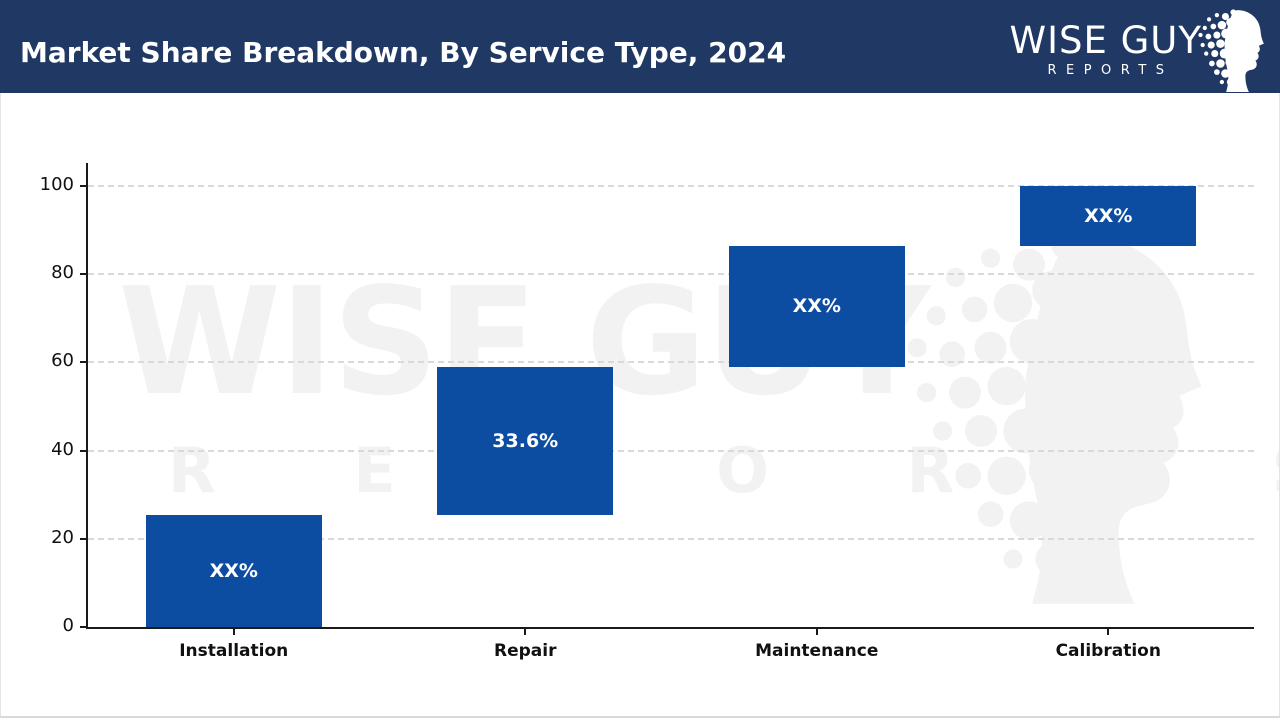 Image resolution: width=1280 pixels, height=720 pixels. I want to click on bar-maintenance: XX%, so click(816, 306).